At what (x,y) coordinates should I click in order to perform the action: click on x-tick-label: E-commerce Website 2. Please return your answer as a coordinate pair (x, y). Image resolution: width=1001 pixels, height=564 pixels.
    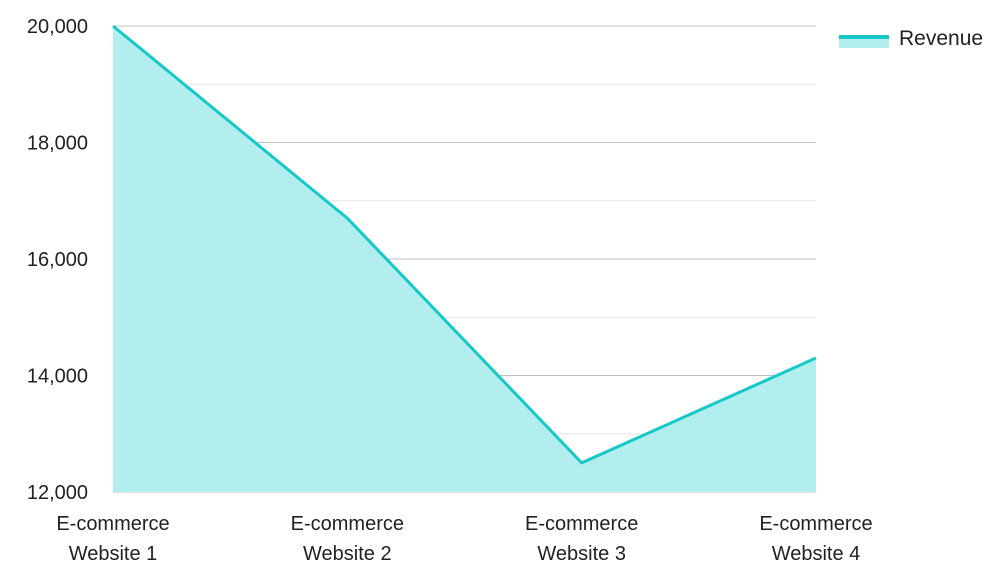
    Looking at the image, I should click on (347, 538).